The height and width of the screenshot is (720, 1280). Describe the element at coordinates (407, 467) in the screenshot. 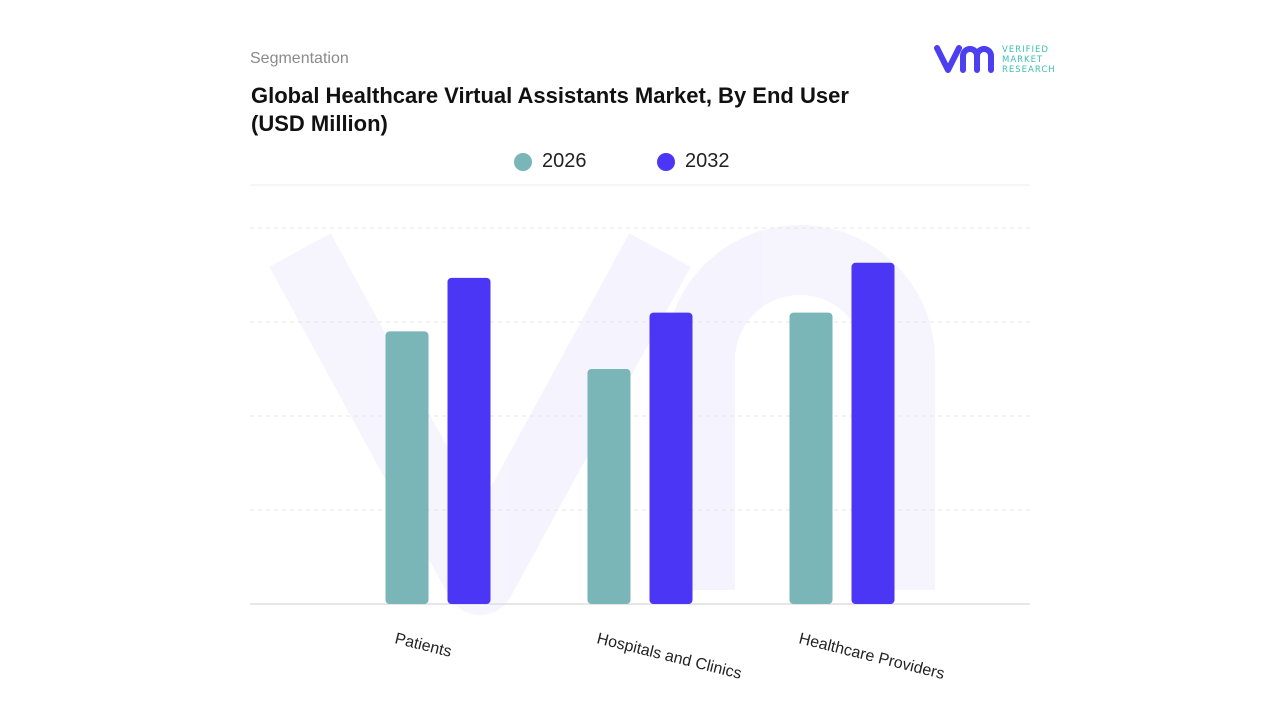

I see `bar-2026-patients` at that location.